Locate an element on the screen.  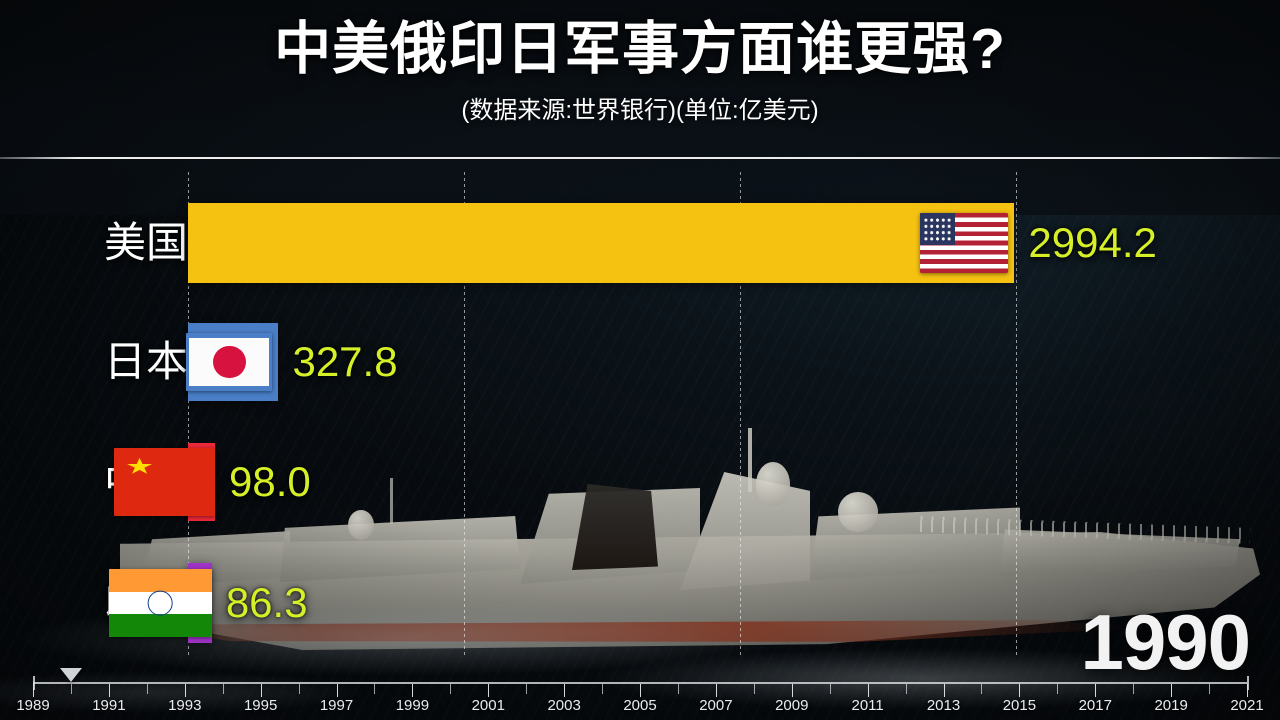
timeline-tick-1990 is located at coordinates (71, 689).